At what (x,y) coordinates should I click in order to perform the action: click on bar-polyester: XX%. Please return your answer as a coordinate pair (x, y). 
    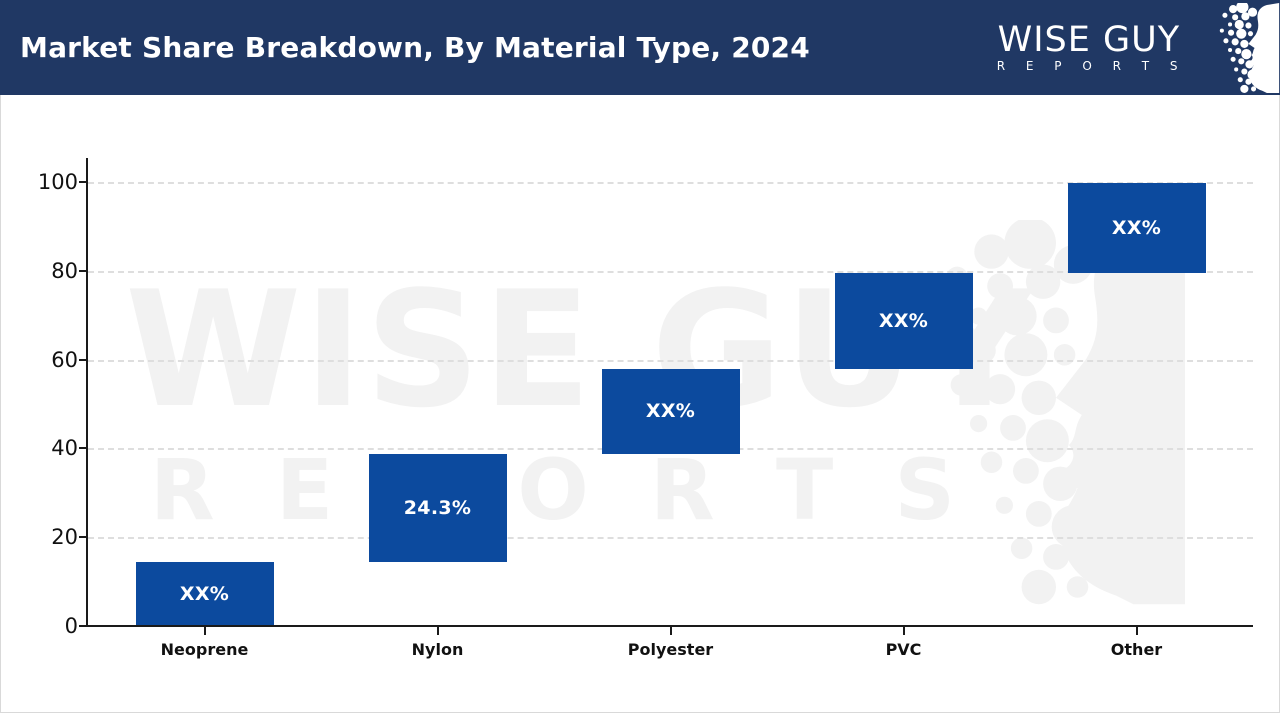
    Looking at the image, I should click on (670, 411).